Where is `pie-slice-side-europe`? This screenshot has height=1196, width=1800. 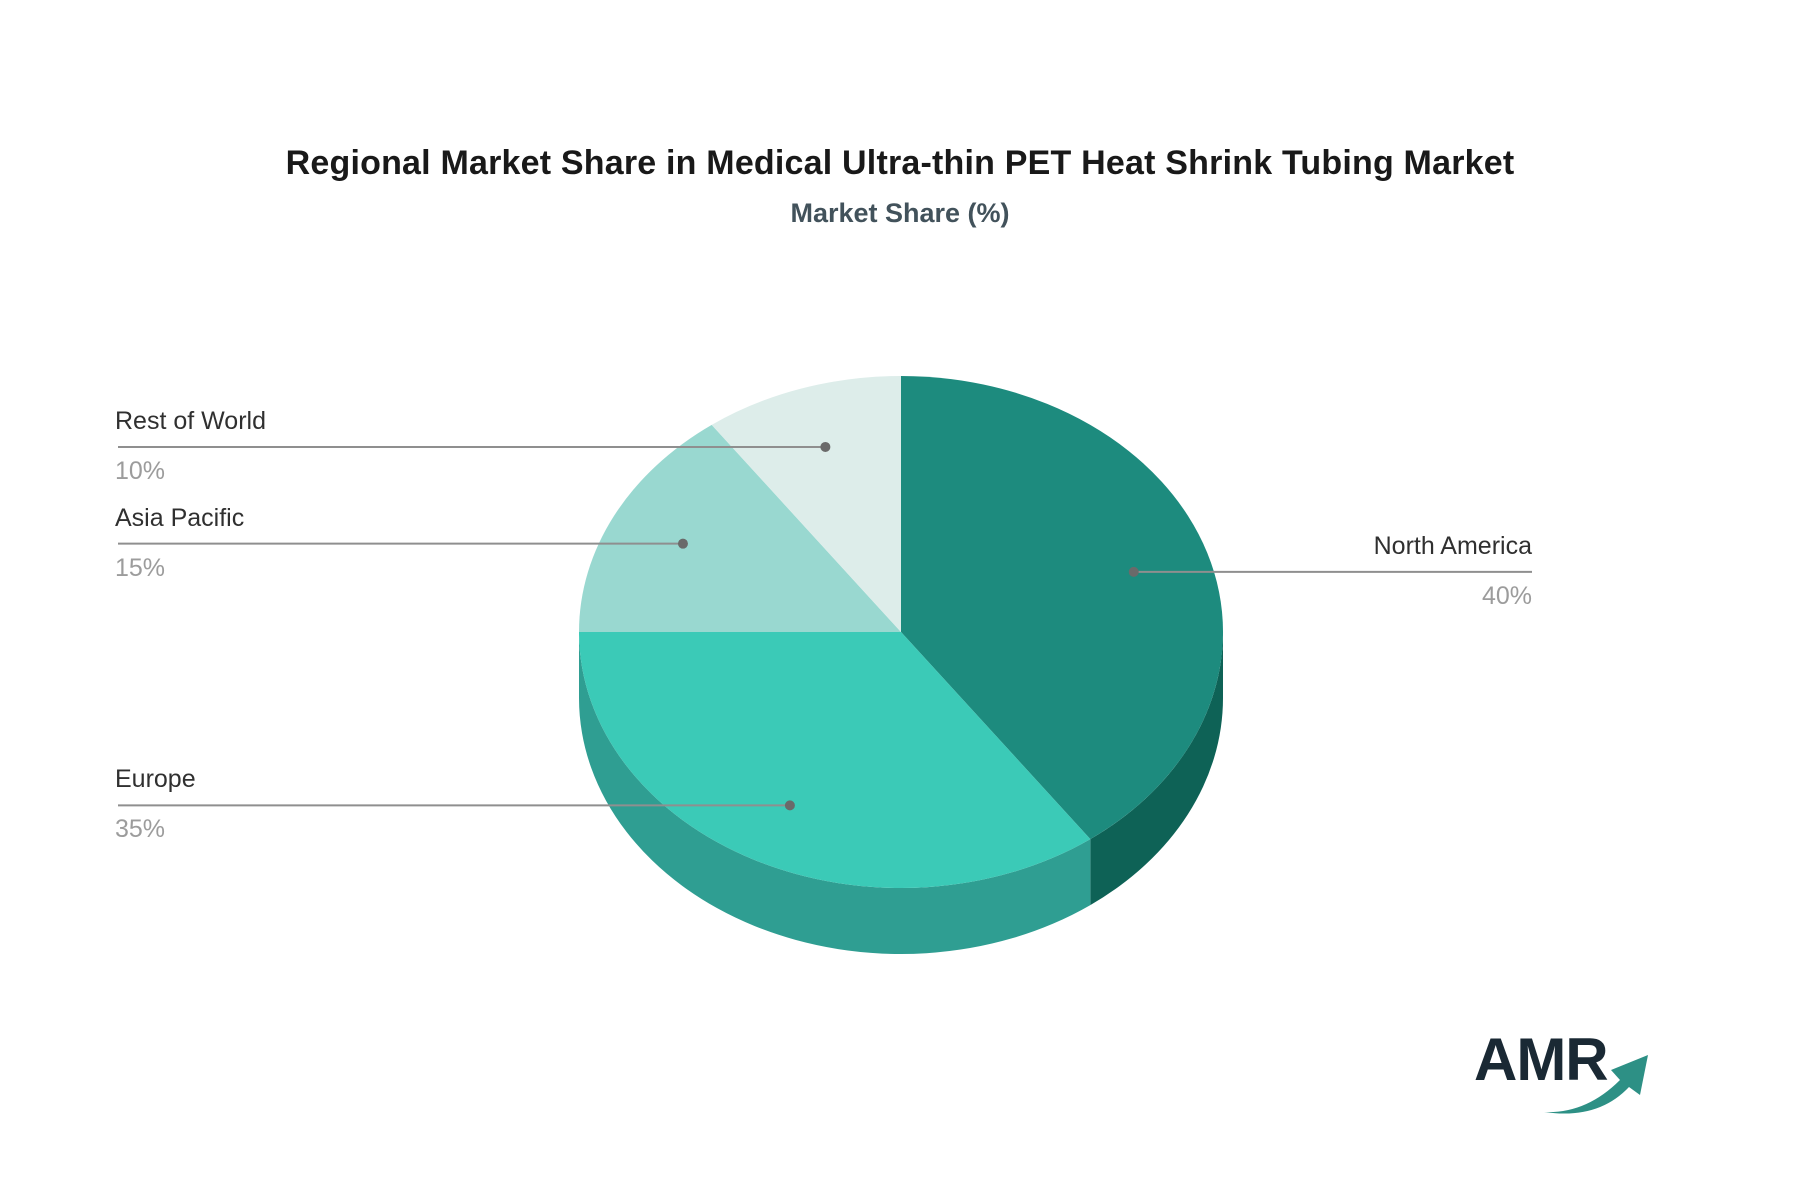 pie-slice-side-europe is located at coordinates (835, 793).